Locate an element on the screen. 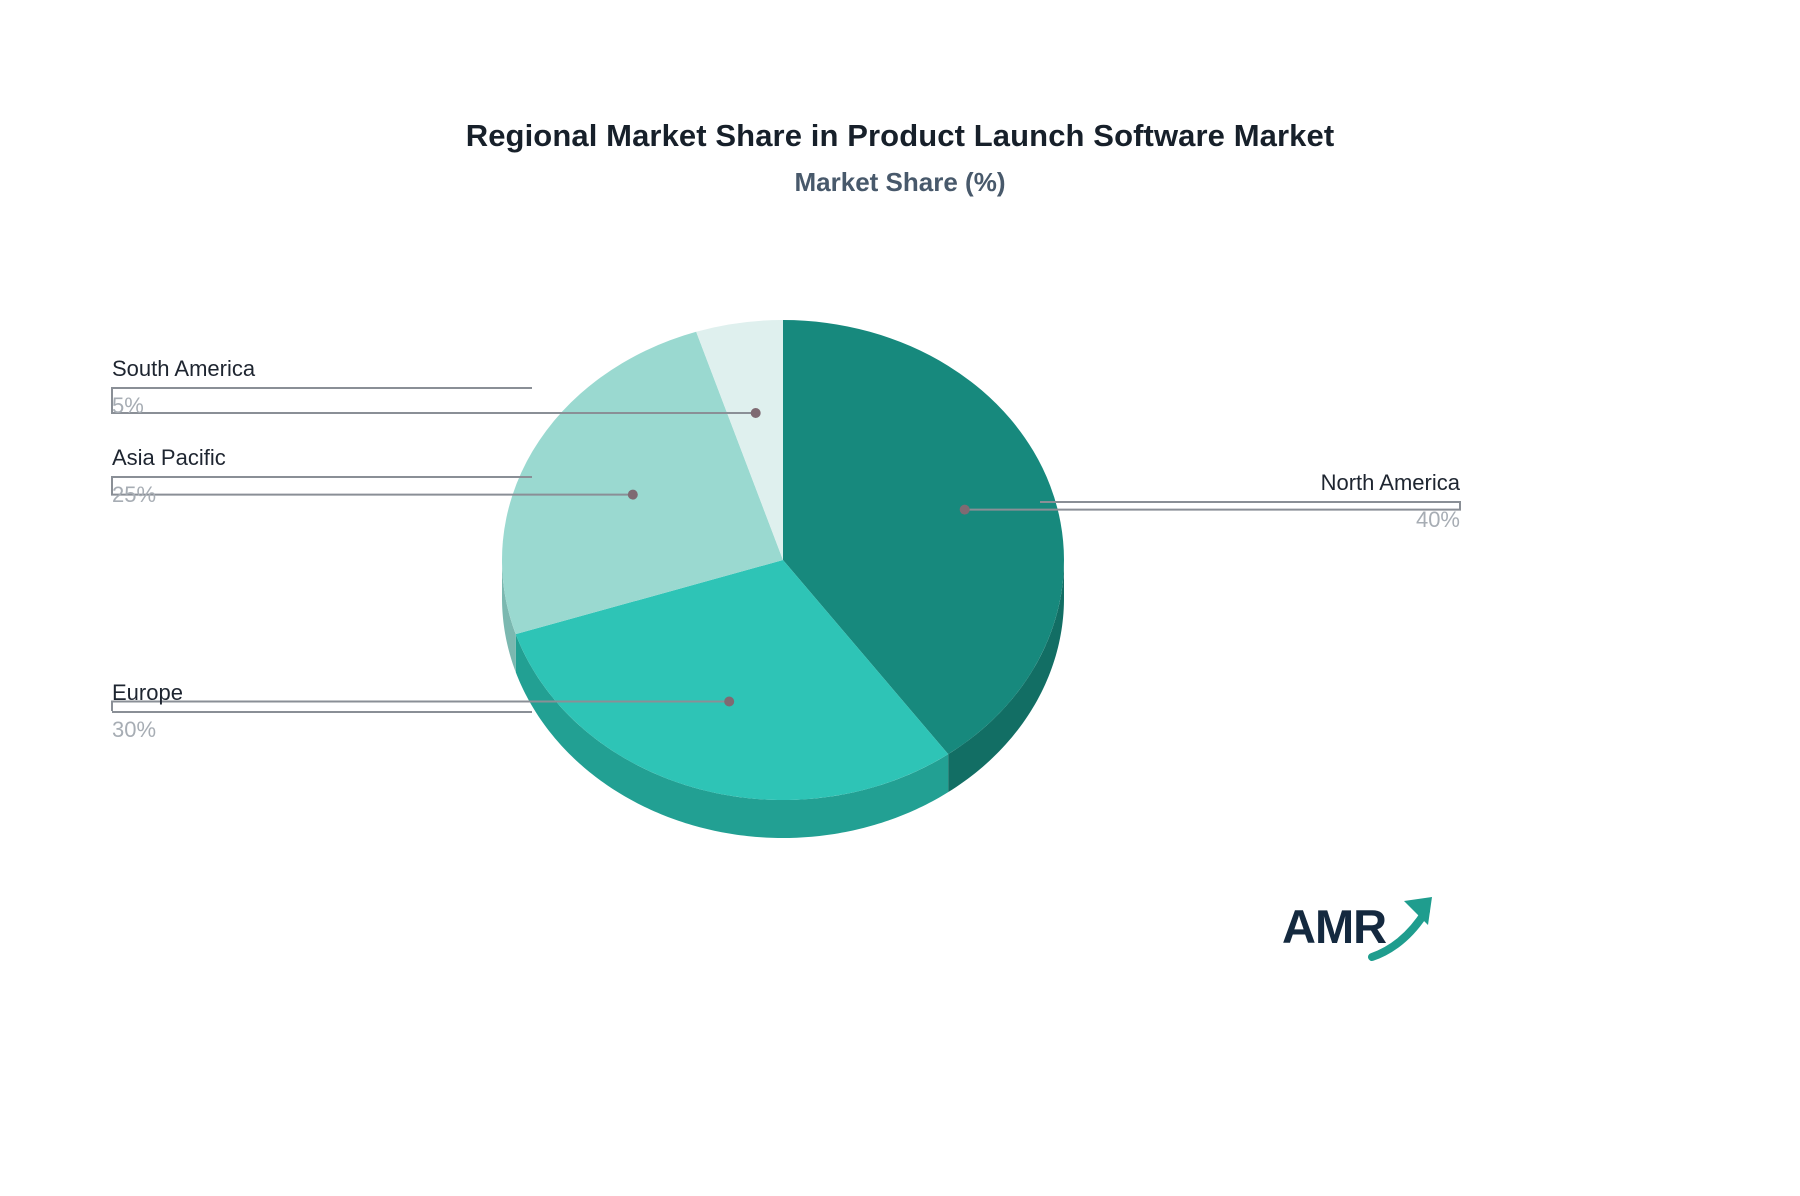  pie-slice-south-america is located at coordinates (739, 440).